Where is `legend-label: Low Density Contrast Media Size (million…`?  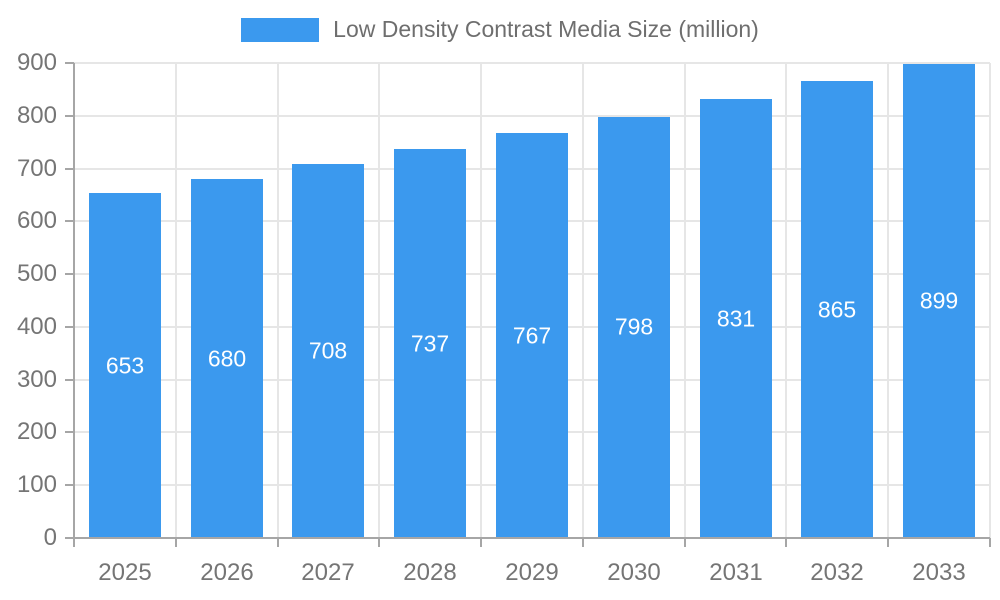
legend-label: Low Density Contrast Media Size (million… is located at coordinates (546, 29).